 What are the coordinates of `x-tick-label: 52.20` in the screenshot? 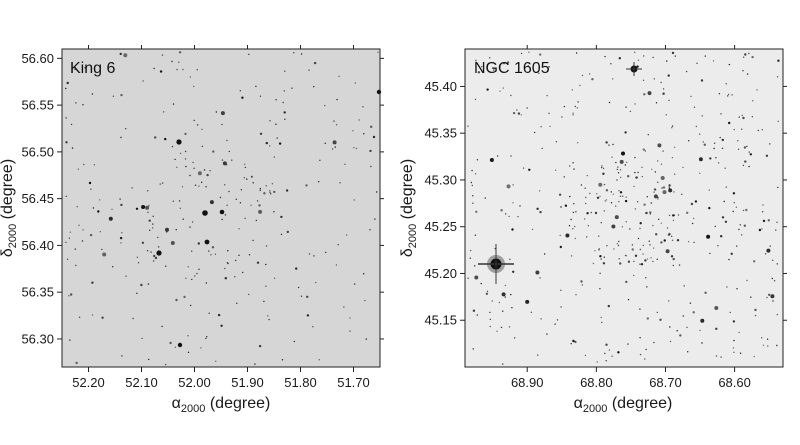 It's located at (88, 382).